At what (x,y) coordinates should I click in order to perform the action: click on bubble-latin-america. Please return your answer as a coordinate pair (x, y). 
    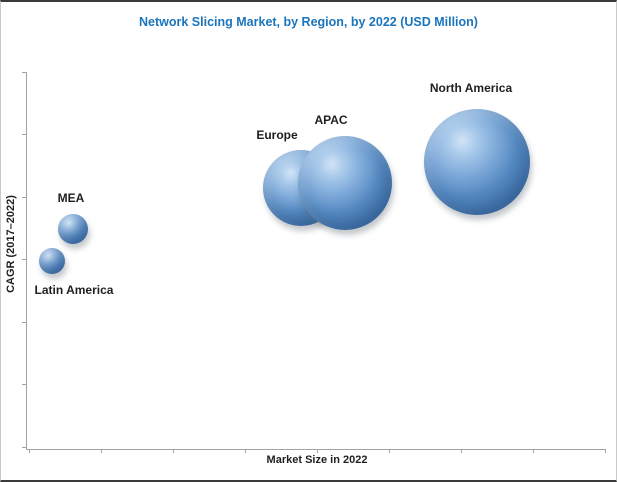
    Looking at the image, I should click on (52, 261).